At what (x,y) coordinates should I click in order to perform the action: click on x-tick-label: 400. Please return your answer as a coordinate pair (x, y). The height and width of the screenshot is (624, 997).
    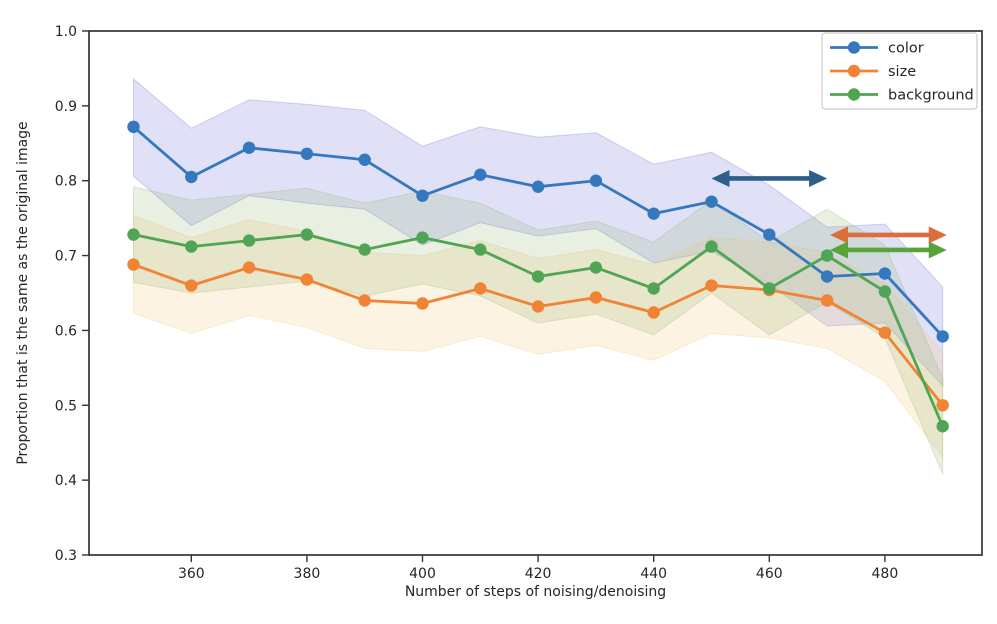
    Looking at the image, I should click on (422, 574).